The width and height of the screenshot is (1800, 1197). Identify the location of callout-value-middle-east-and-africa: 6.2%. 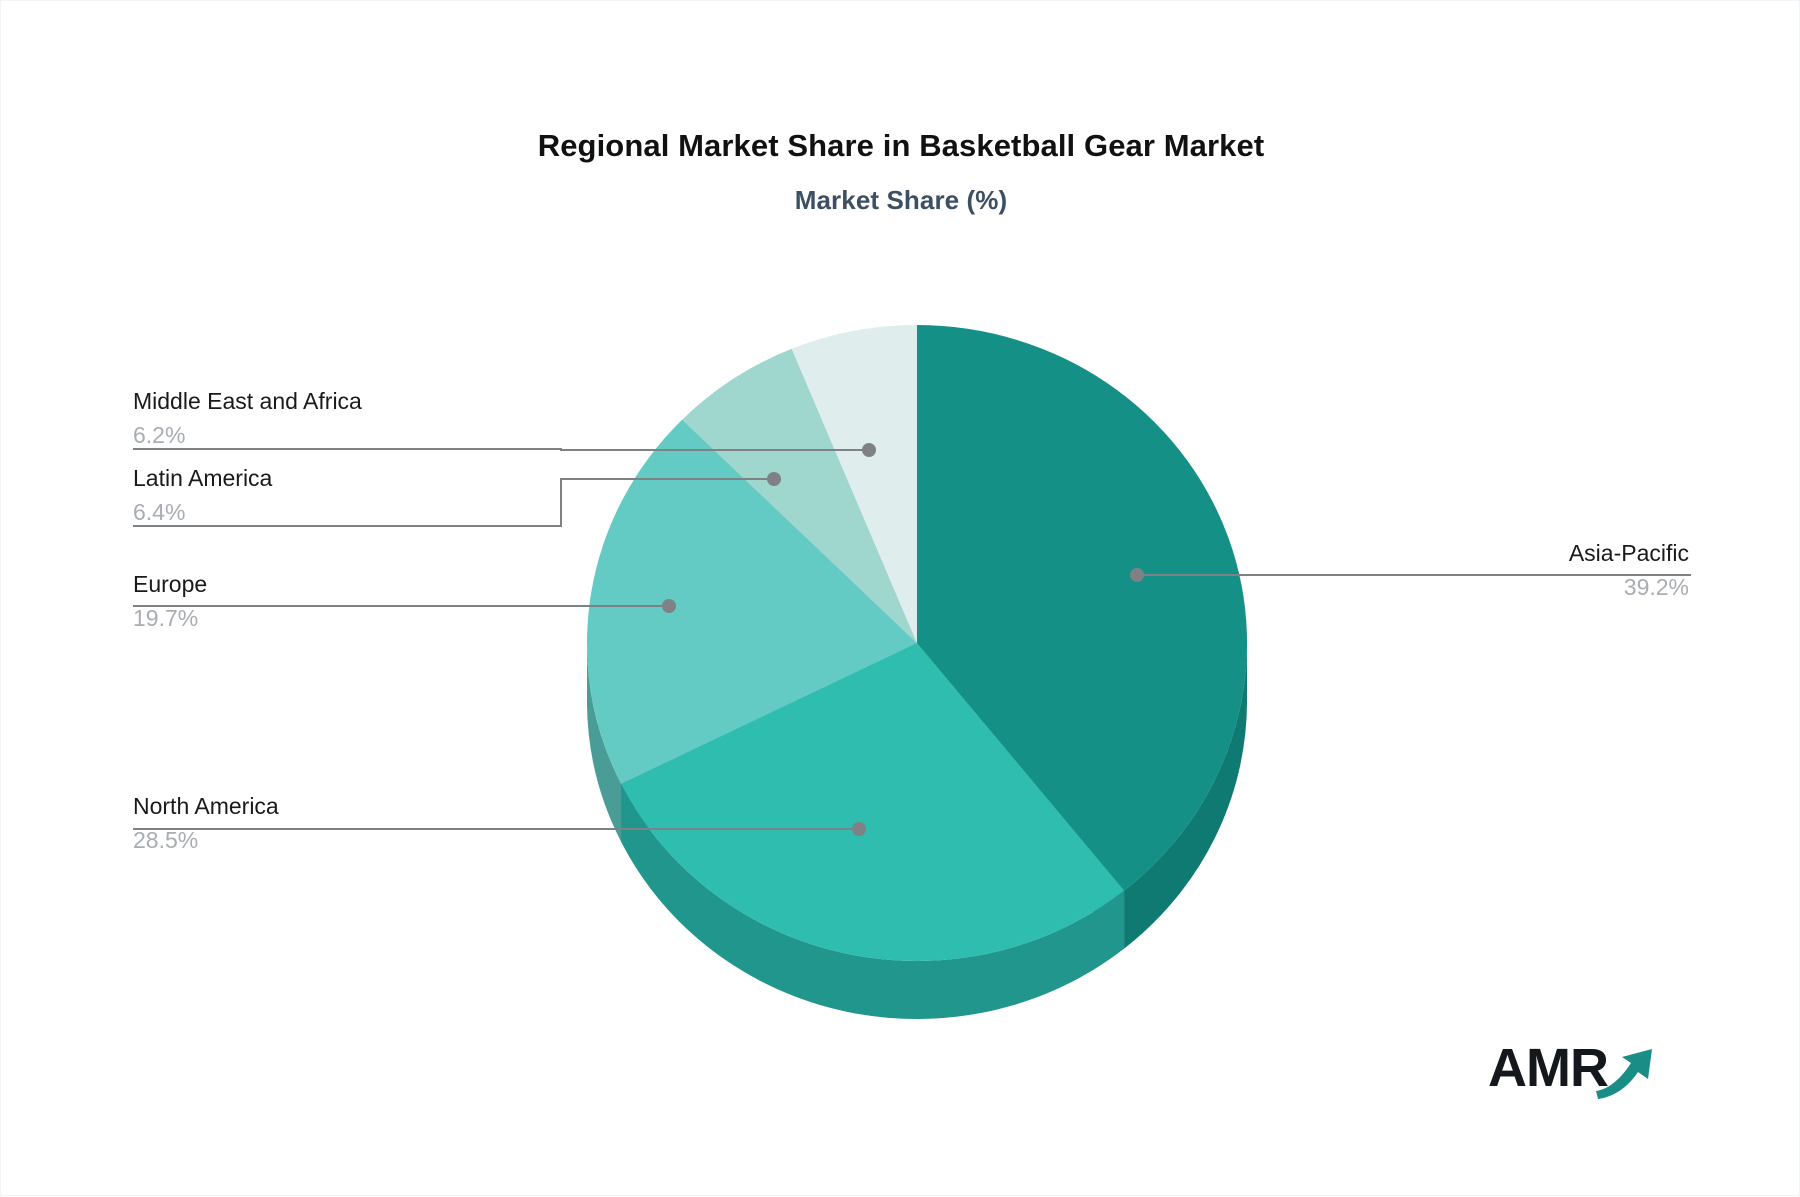
(159, 435).